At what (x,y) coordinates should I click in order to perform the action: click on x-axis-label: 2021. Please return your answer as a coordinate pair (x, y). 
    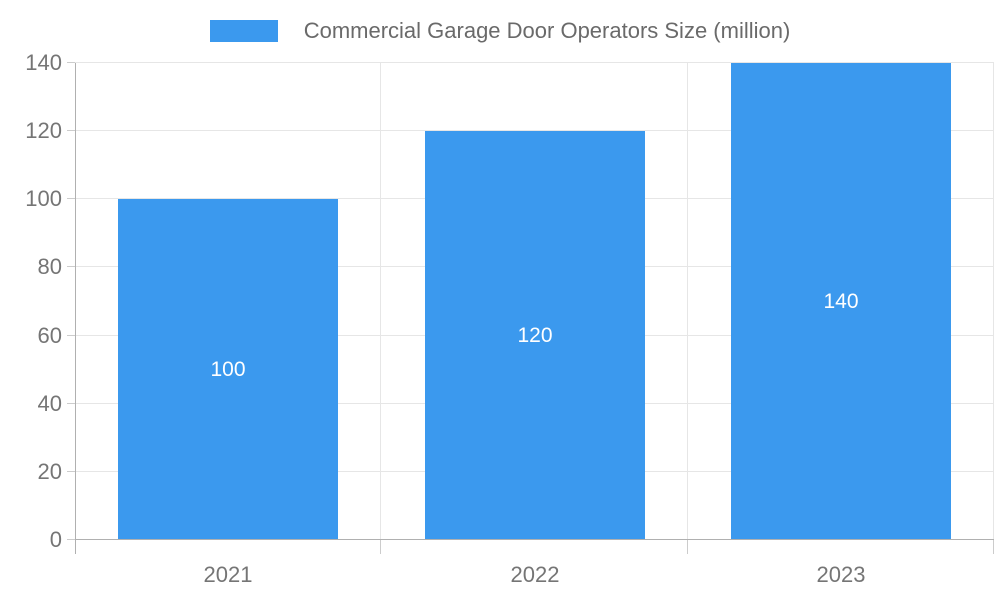
    Looking at the image, I should click on (228, 574).